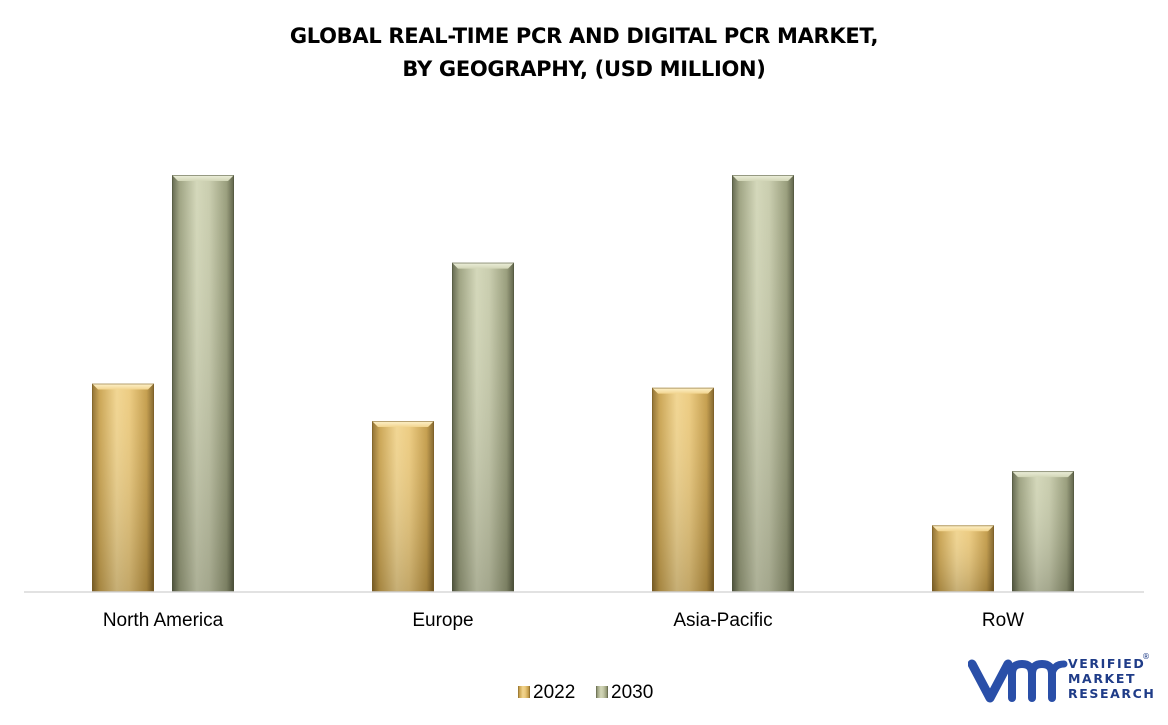 This screenshot has height=725, width=1168. I want to click on bar-row-2022, so click(963, 559).